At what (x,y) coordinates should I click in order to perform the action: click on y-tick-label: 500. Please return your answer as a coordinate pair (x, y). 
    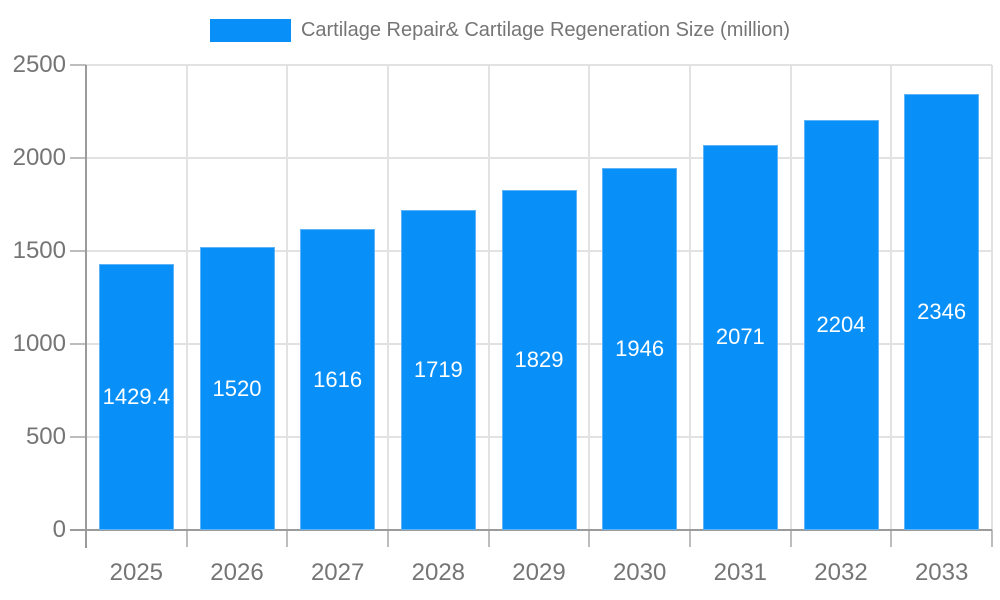
    Looking at the image, I should click on (45, 436).